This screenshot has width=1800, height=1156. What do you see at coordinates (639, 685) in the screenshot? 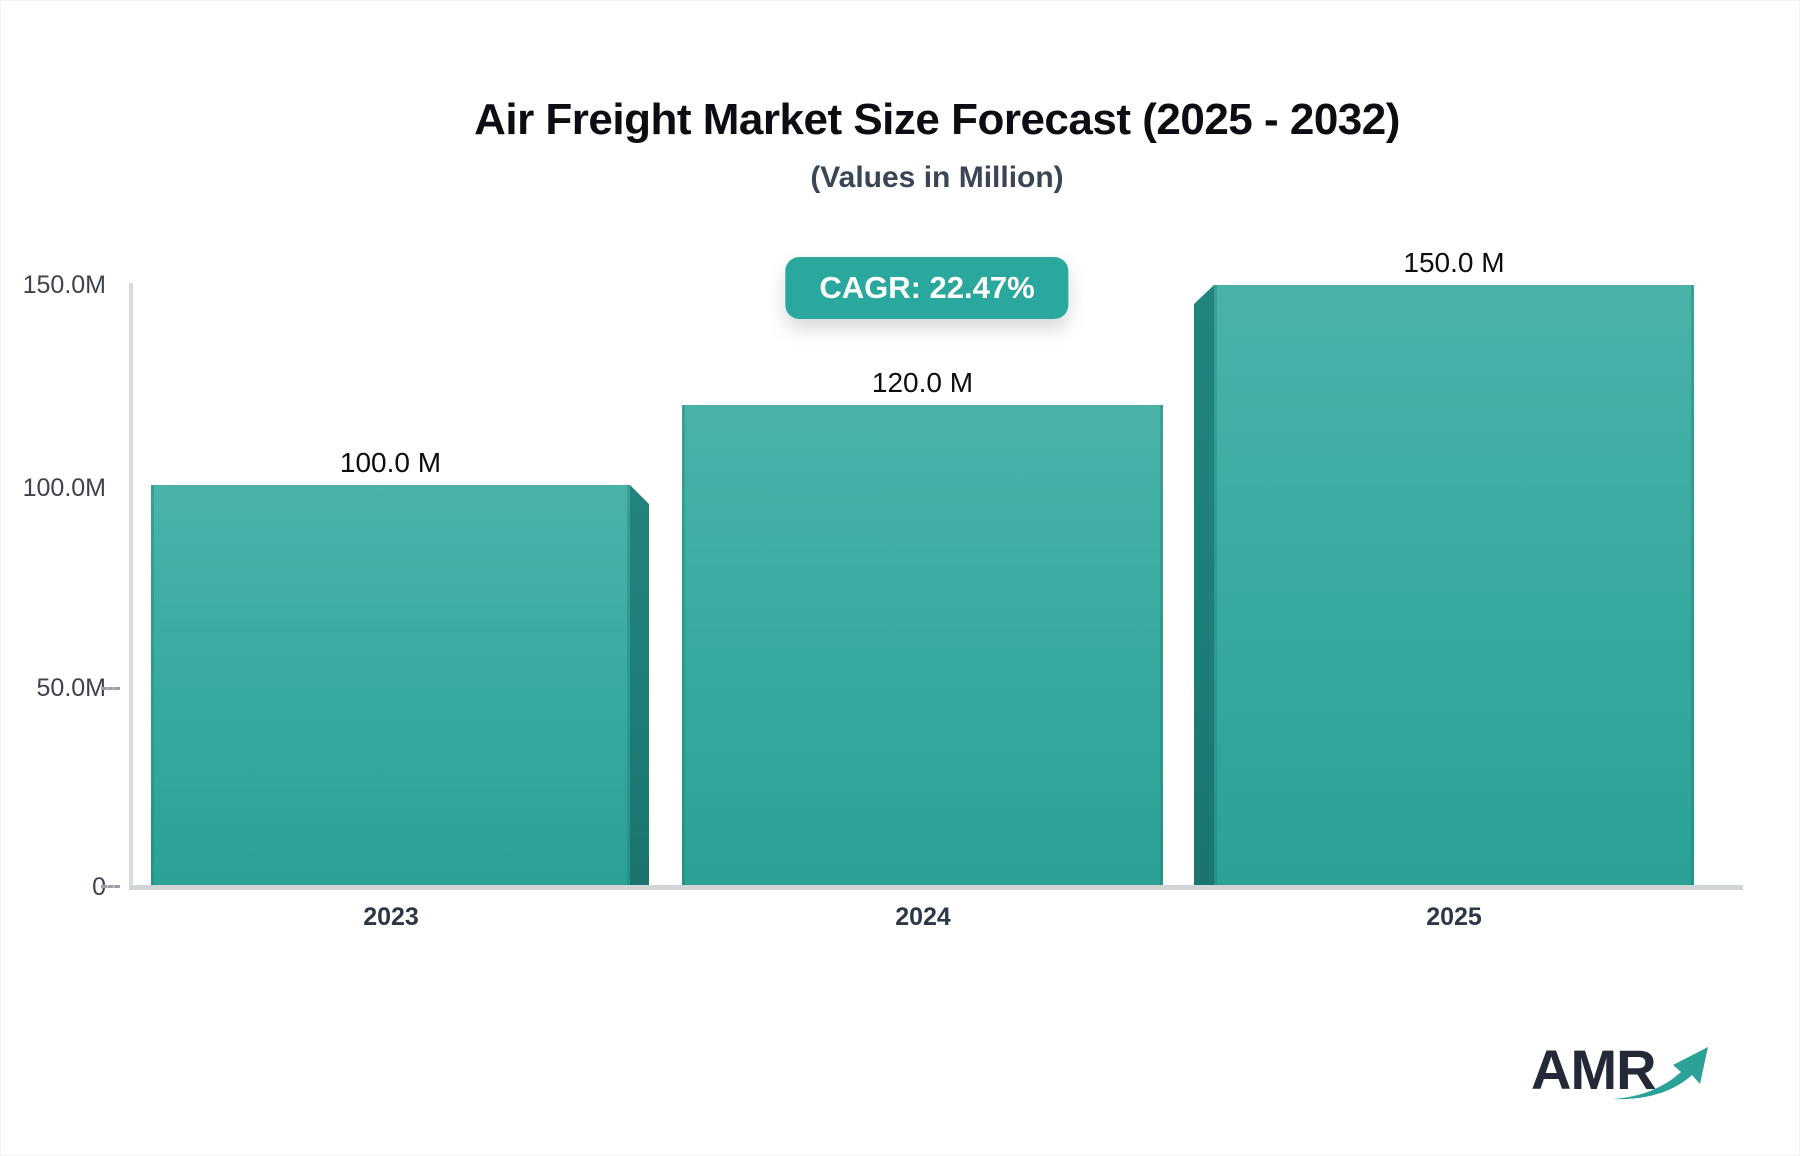
I see `bar-side-shadow-2023` at bounding box center [639, 685].